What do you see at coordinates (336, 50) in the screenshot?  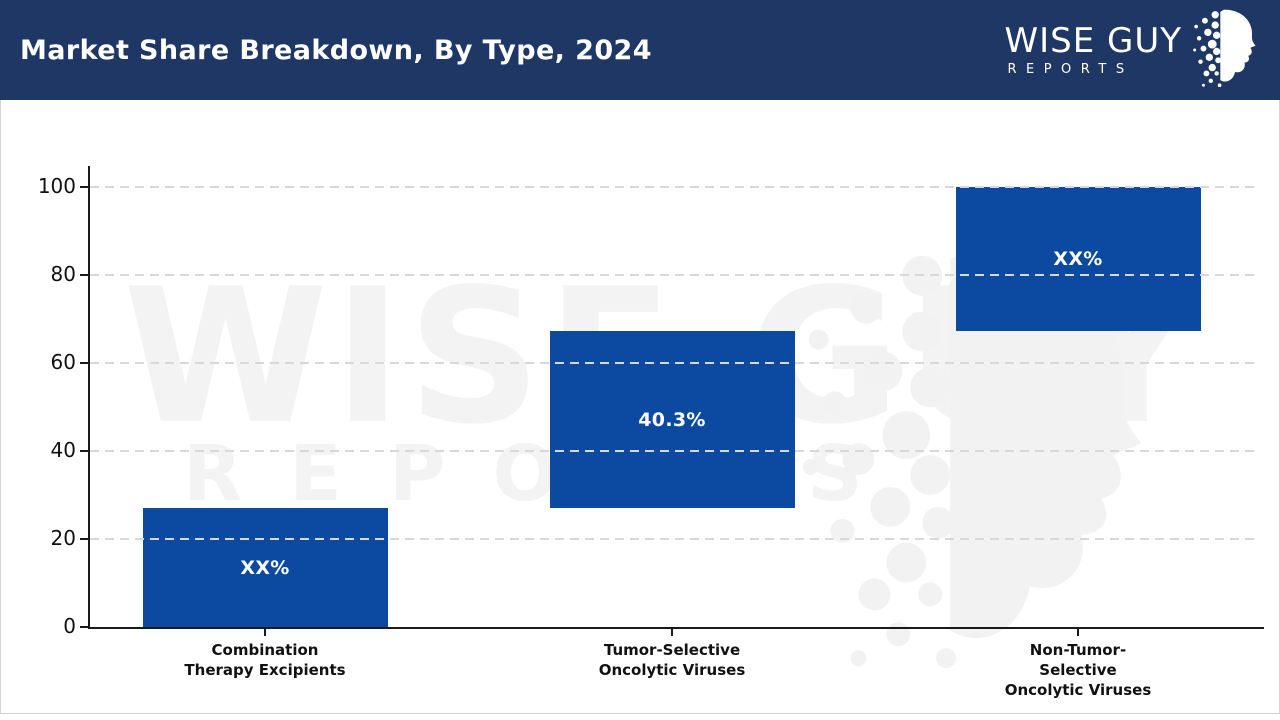 I see `chart-title: Market Share Breakdown, By Type, 2024` at bounding box center [336, 50].